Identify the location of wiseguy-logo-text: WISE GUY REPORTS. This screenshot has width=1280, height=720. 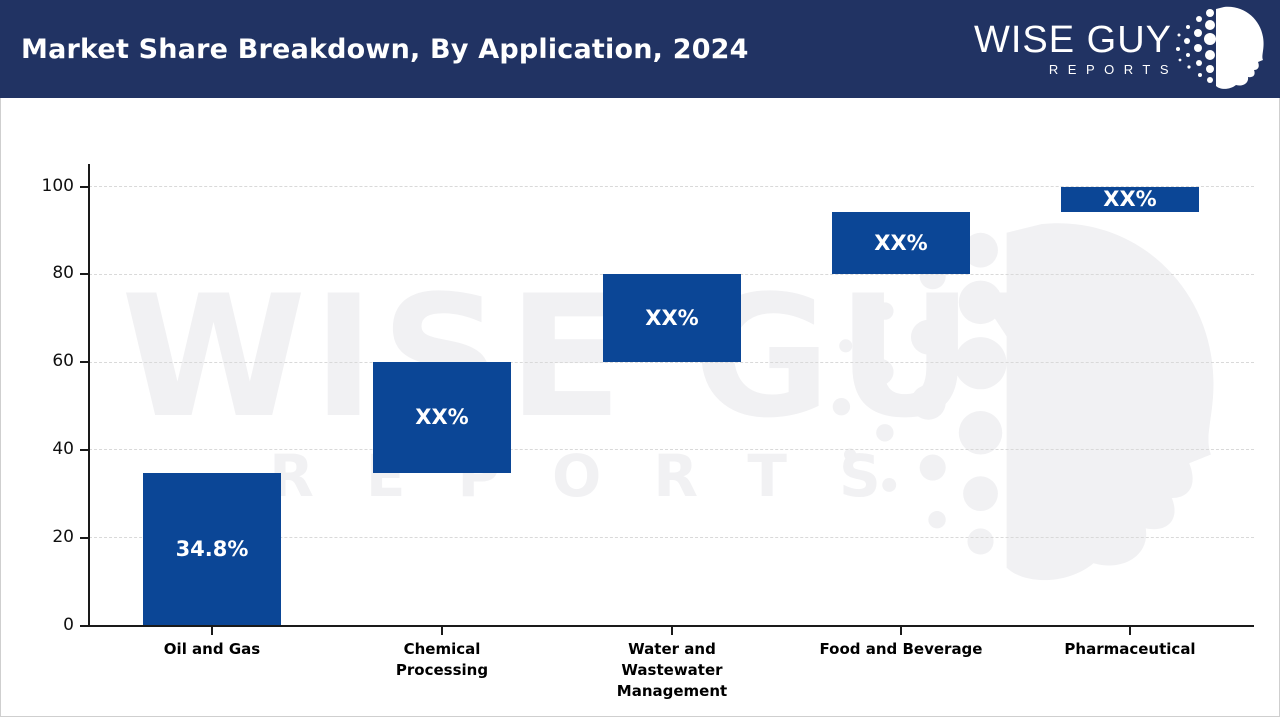
(1073, 49).